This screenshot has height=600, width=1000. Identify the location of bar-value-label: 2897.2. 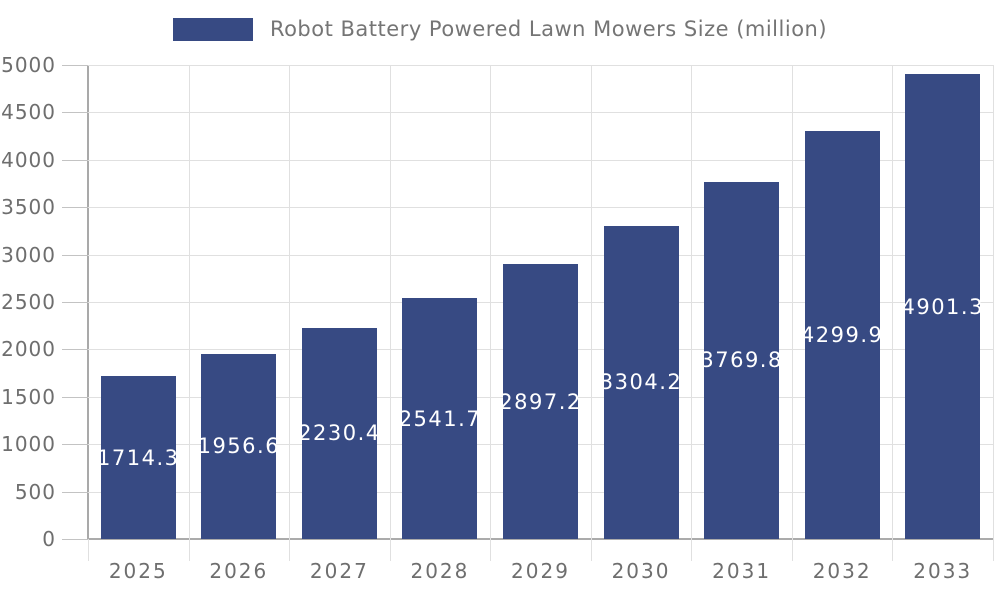
(540, 401).